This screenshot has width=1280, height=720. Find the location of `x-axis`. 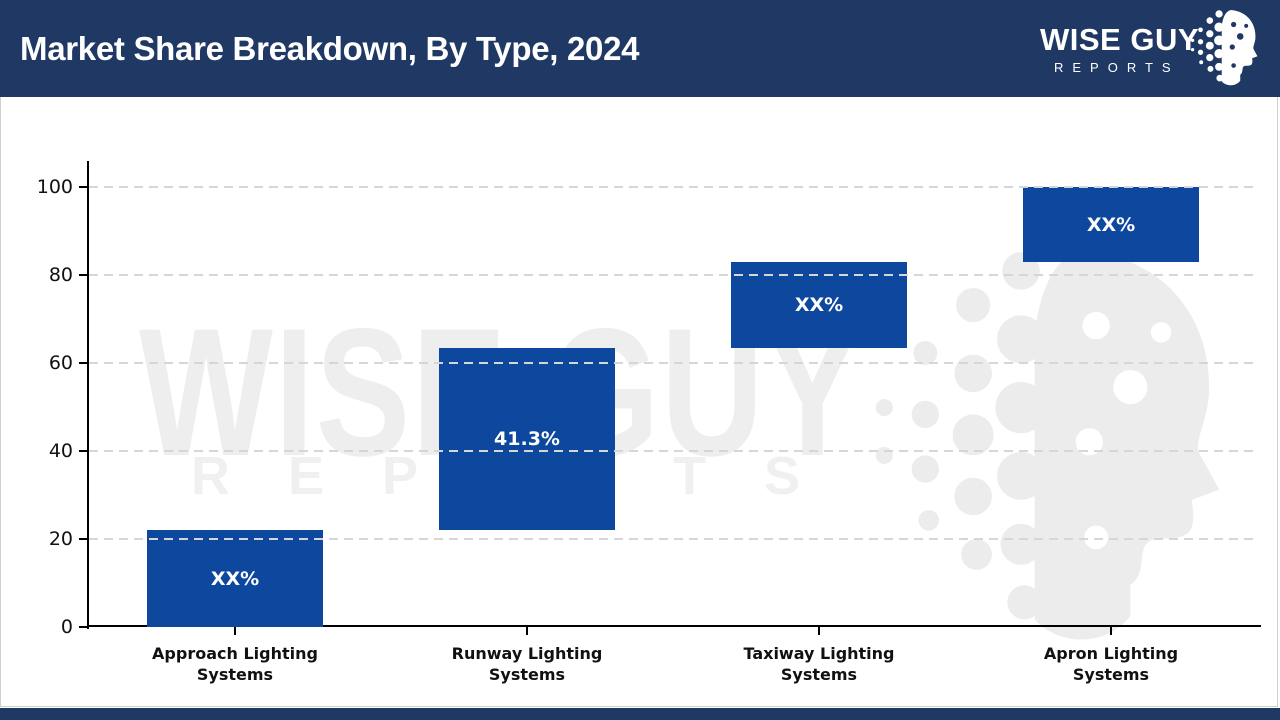

x-axis is located at coordinates (674, 626).